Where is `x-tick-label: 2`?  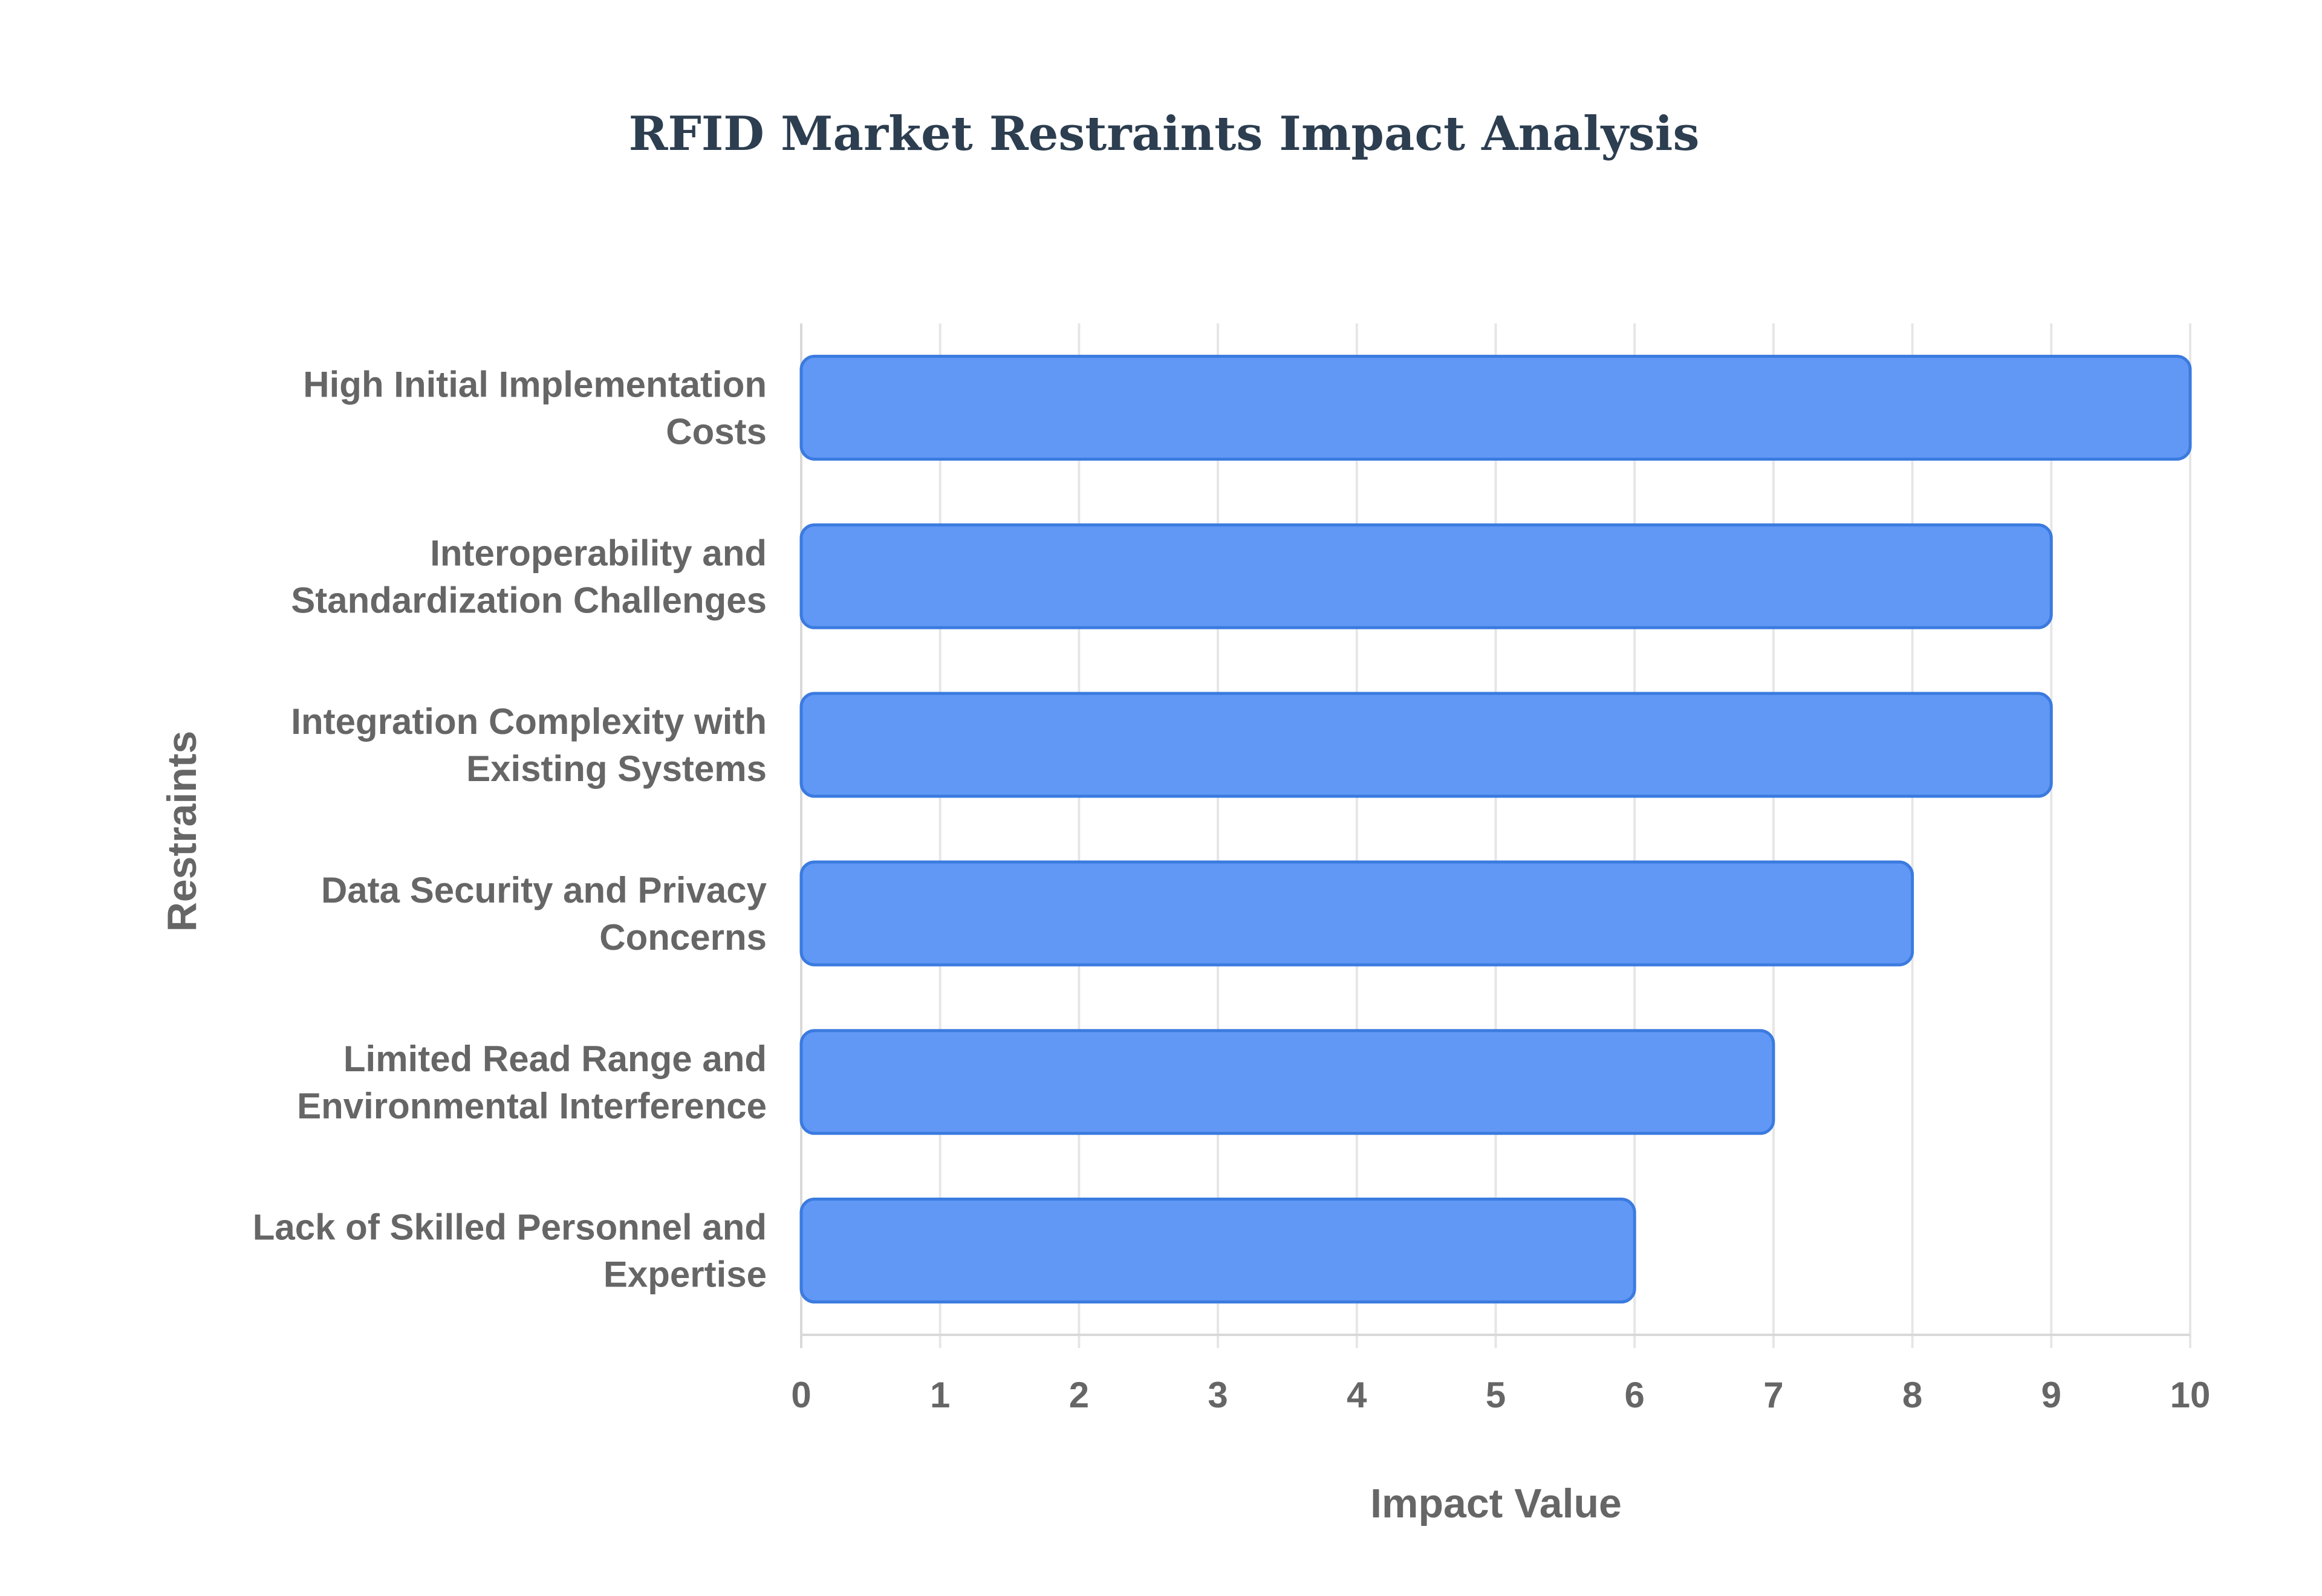
x-tick-label: 2 is located at coordinates (1079, 1395).